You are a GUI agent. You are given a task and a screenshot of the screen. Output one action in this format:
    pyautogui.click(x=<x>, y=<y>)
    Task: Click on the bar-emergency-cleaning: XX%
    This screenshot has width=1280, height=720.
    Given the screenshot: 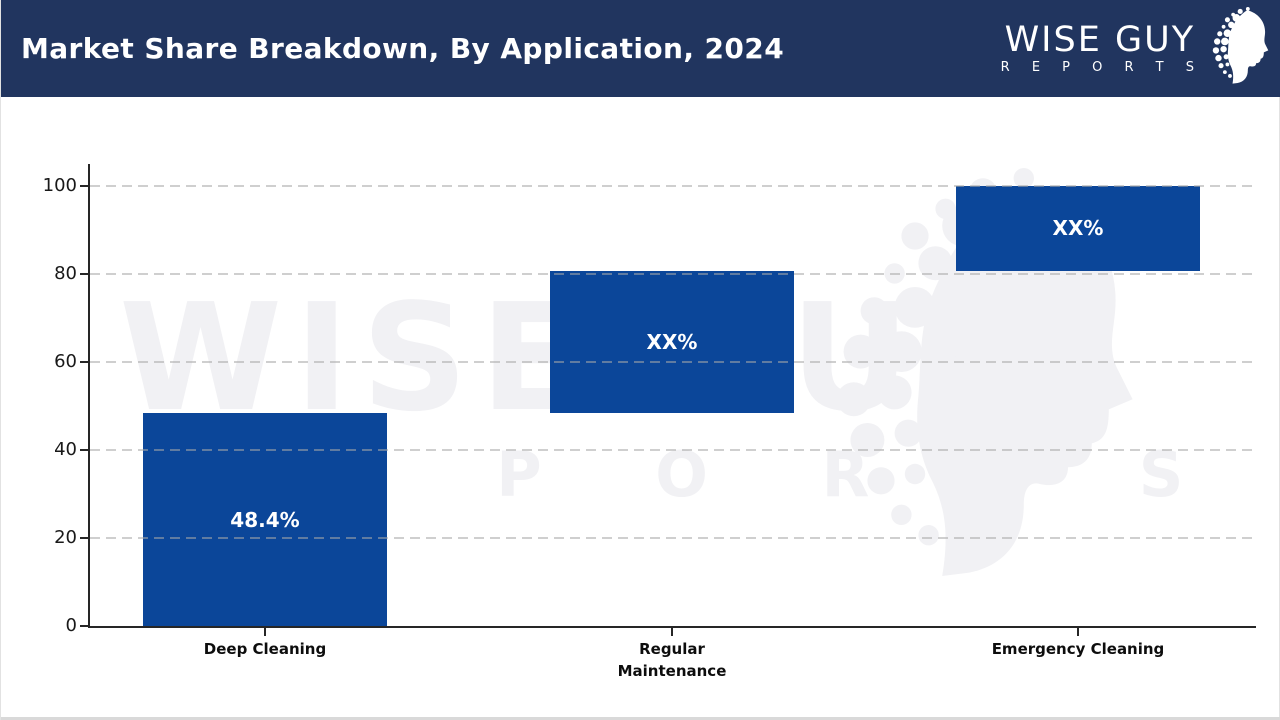 What is the action you would take?
    pyautogui.click(x=1078, y=228)
    